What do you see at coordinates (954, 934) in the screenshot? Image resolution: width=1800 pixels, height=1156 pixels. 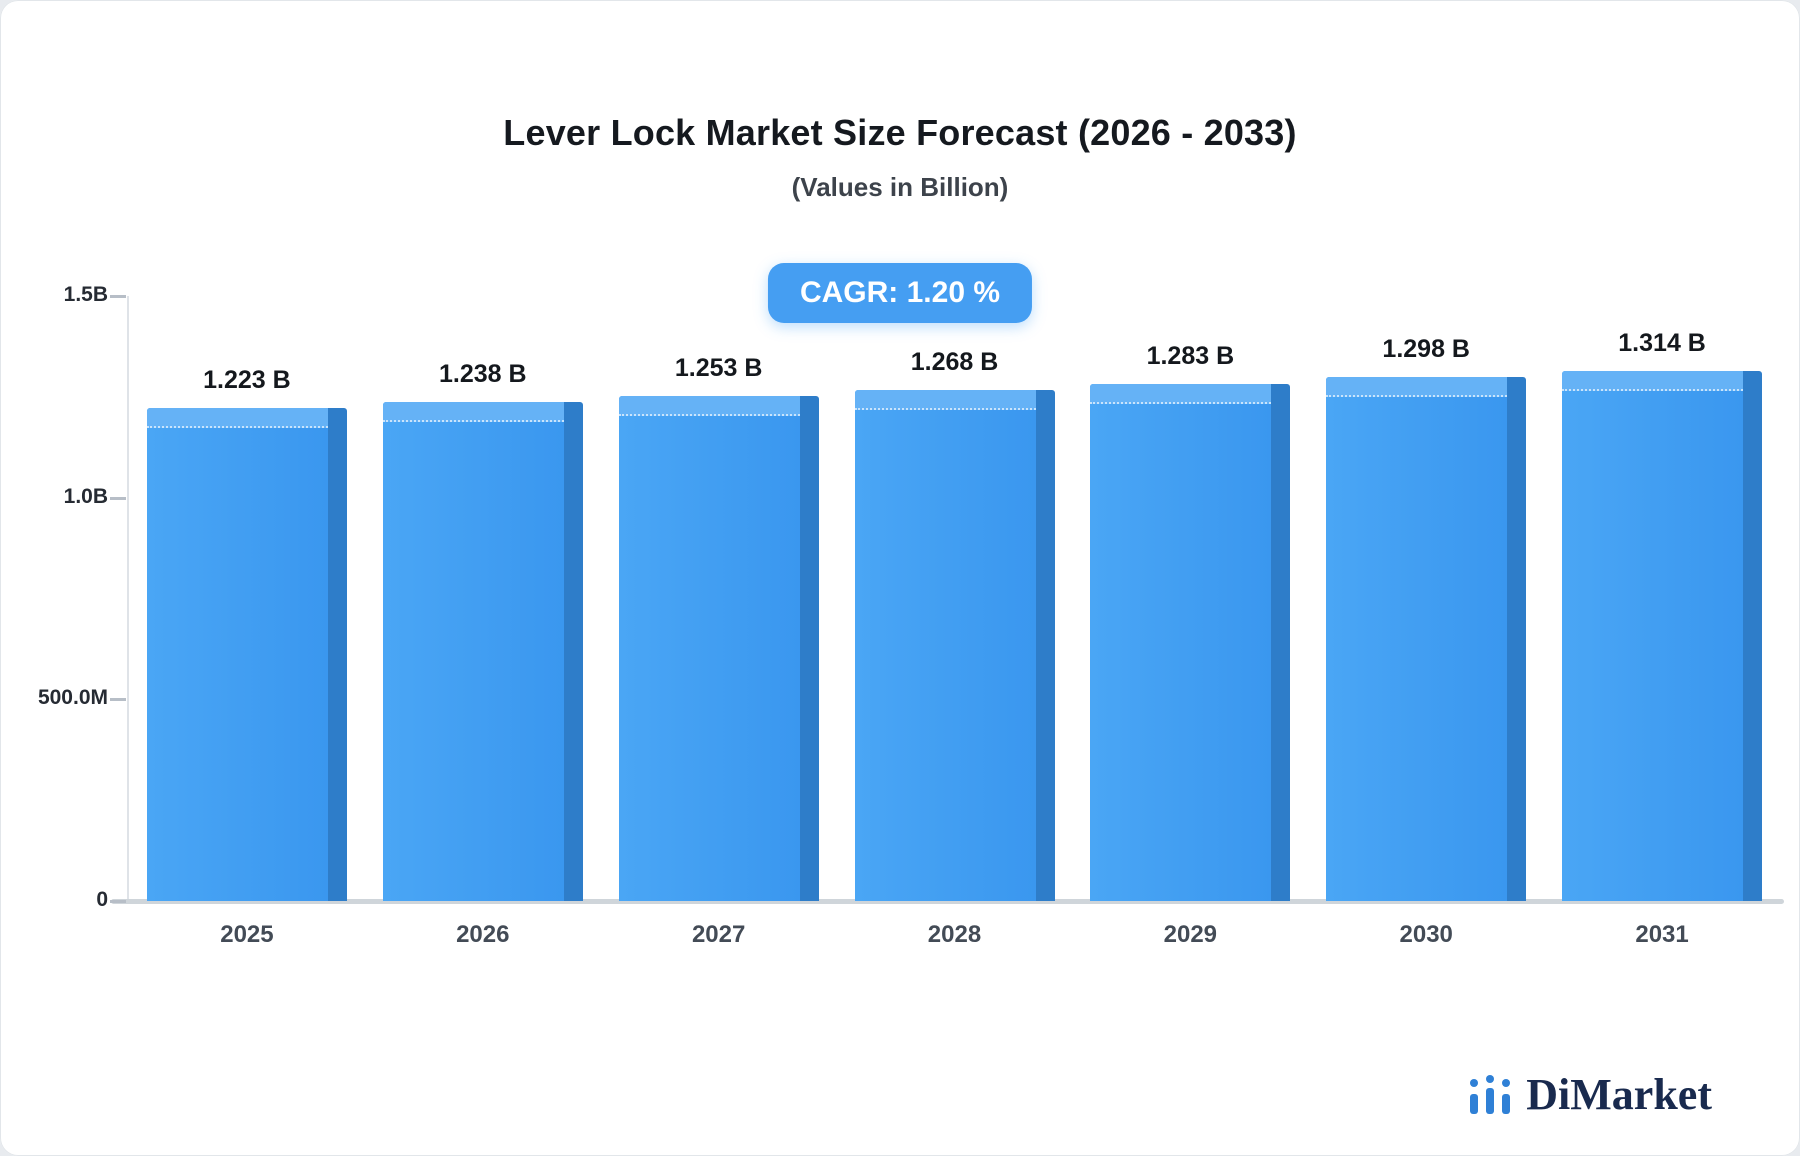 I see `x-axis-label: 2028` at bounding box center [954, 934].